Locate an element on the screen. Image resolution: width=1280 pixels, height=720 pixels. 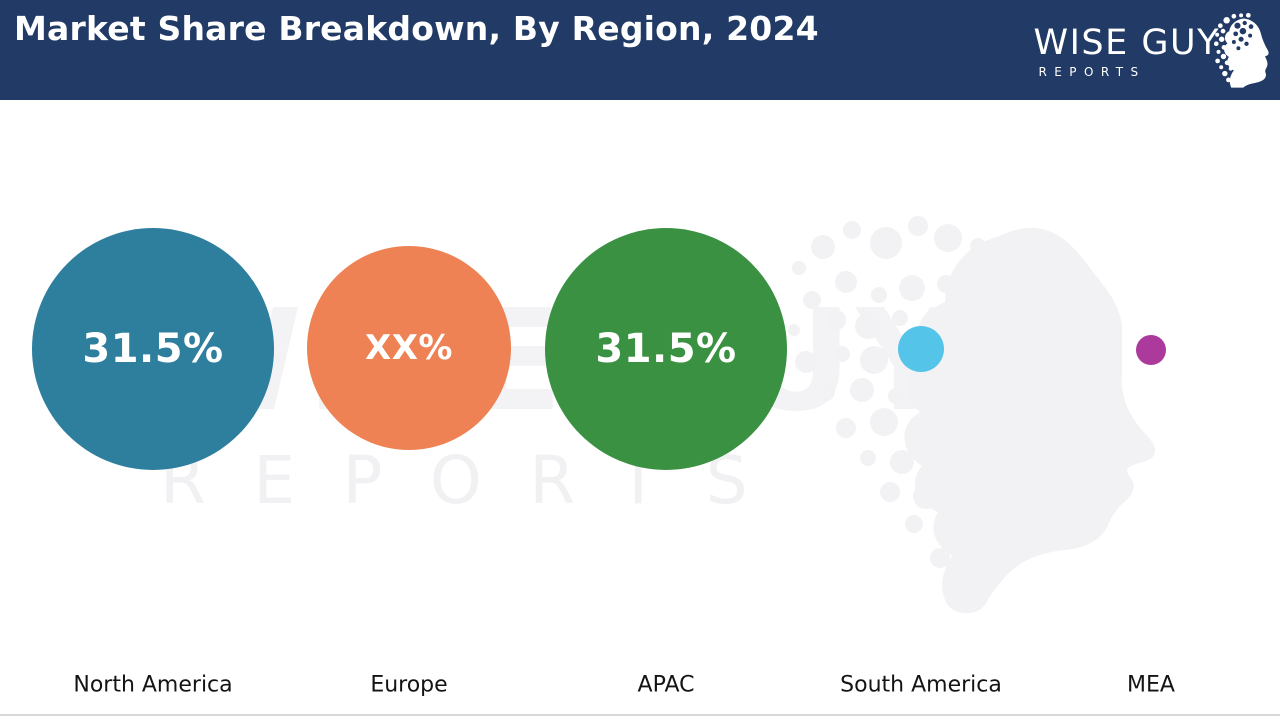
chart-title: Market Share Breakdown, By Region, 2024 is located at coordinates (416, 28).